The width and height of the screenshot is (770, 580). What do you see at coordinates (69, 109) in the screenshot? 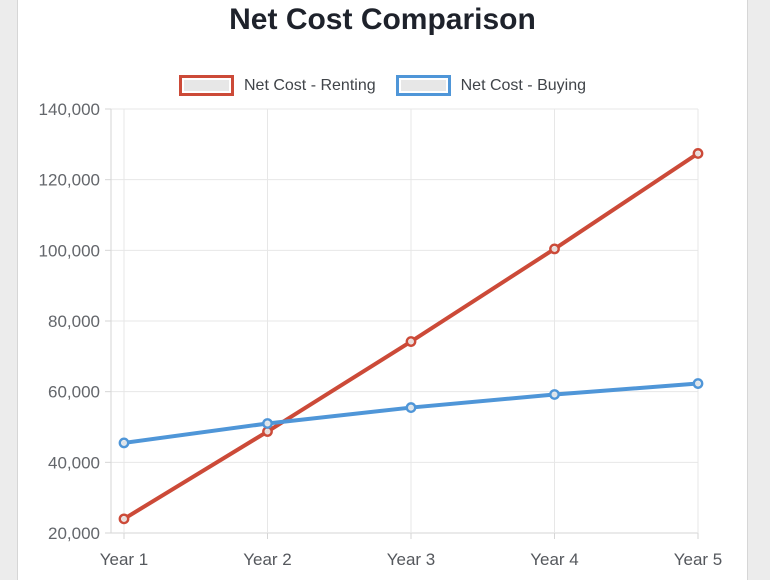
I see `y-tick-label: 140,000` at bounding box center [69, 109].